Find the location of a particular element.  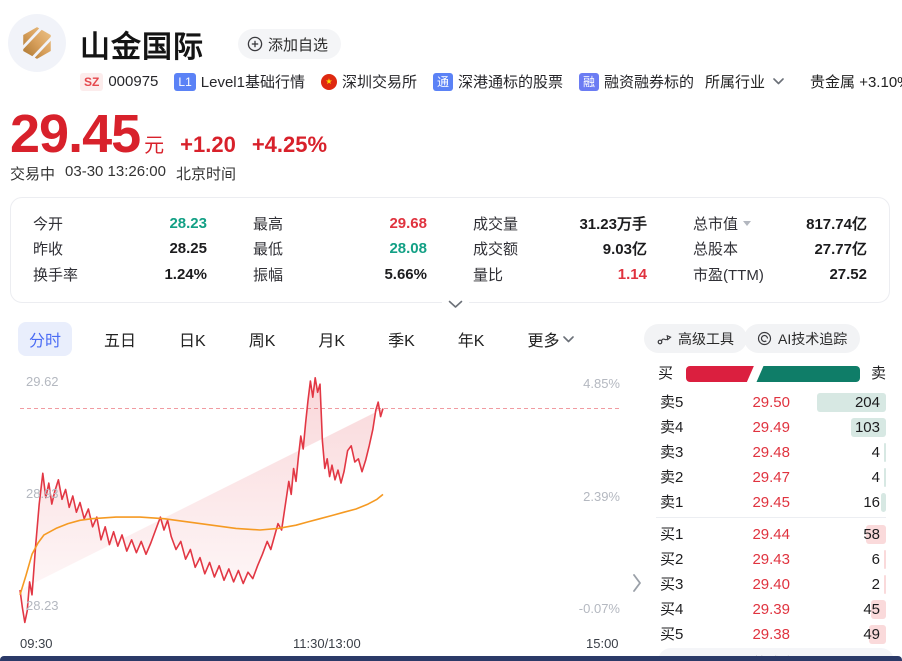

trading-status: 交易中 is located at coordinates (33, 174).